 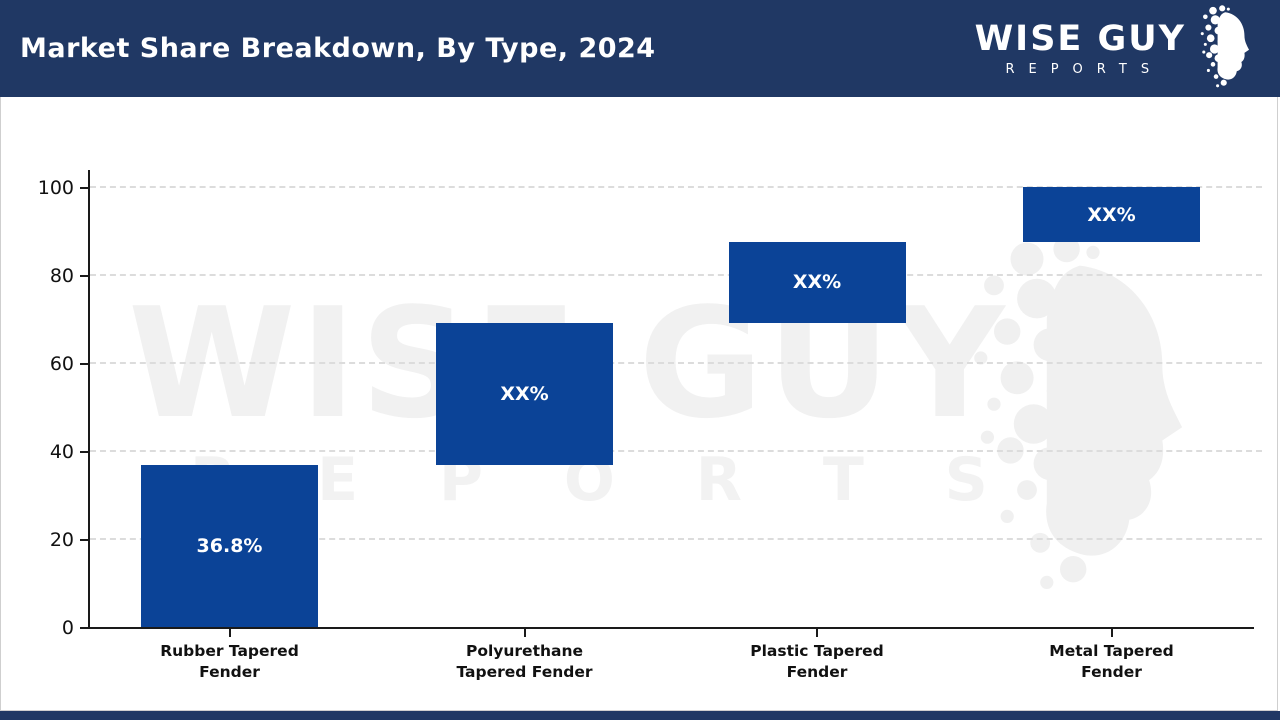 What do you see at coordinates (1084, 69) in the screenshot?
I see `logo-subtitle: REPORTS` at bounding box center [1084, 69].